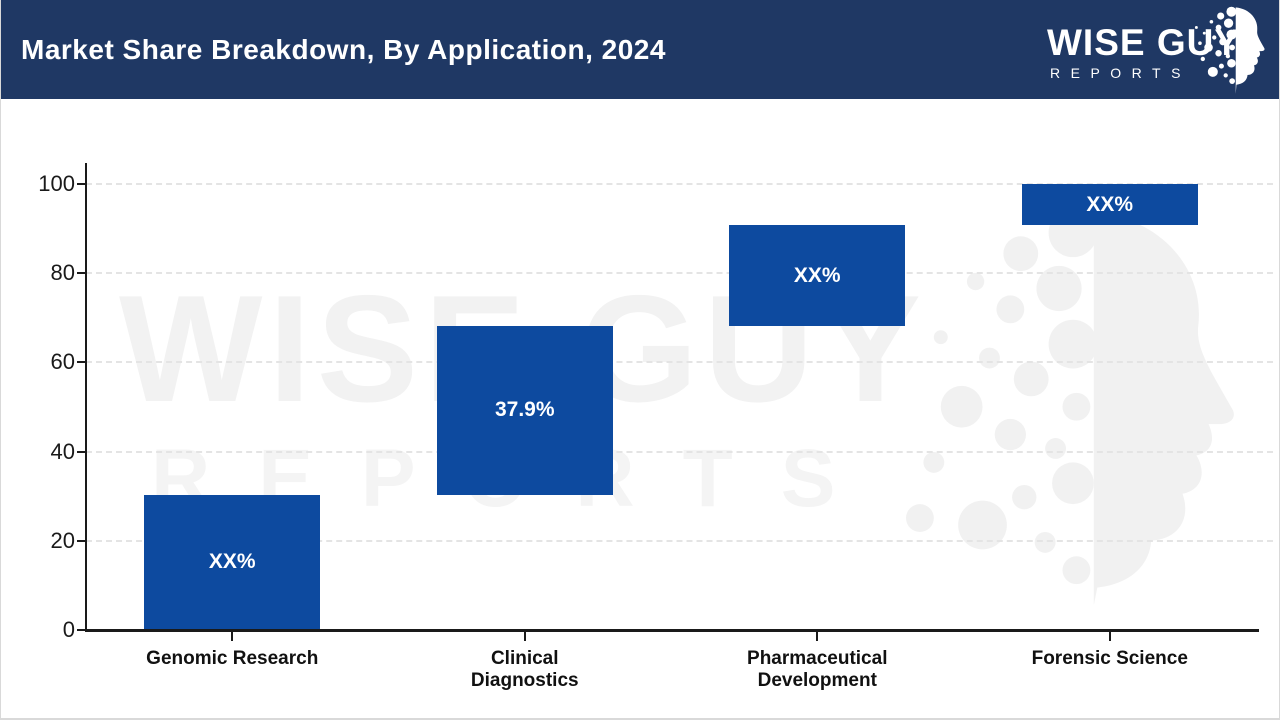 Image resolution: width=1280 pixels, height=720 pixels. Describe the element at coordinates (1229, 50) in the screenshot. I see `logo-face-icon` at that location.